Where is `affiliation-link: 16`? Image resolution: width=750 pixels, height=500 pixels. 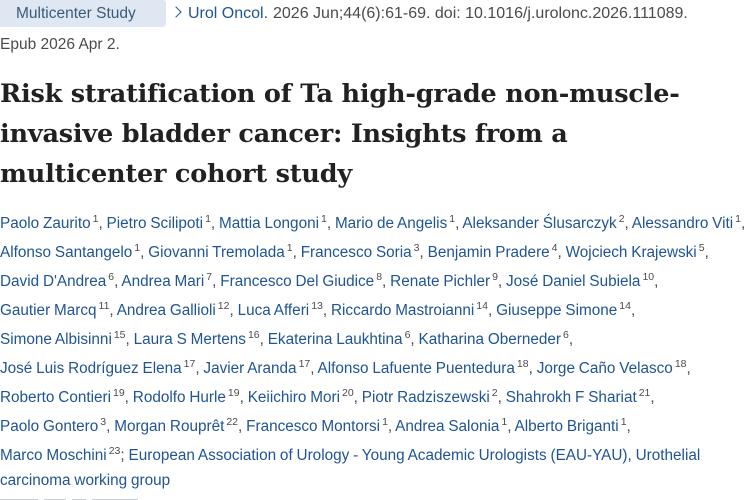
affiliation-link: 16 is located at coordinates (253, 335).